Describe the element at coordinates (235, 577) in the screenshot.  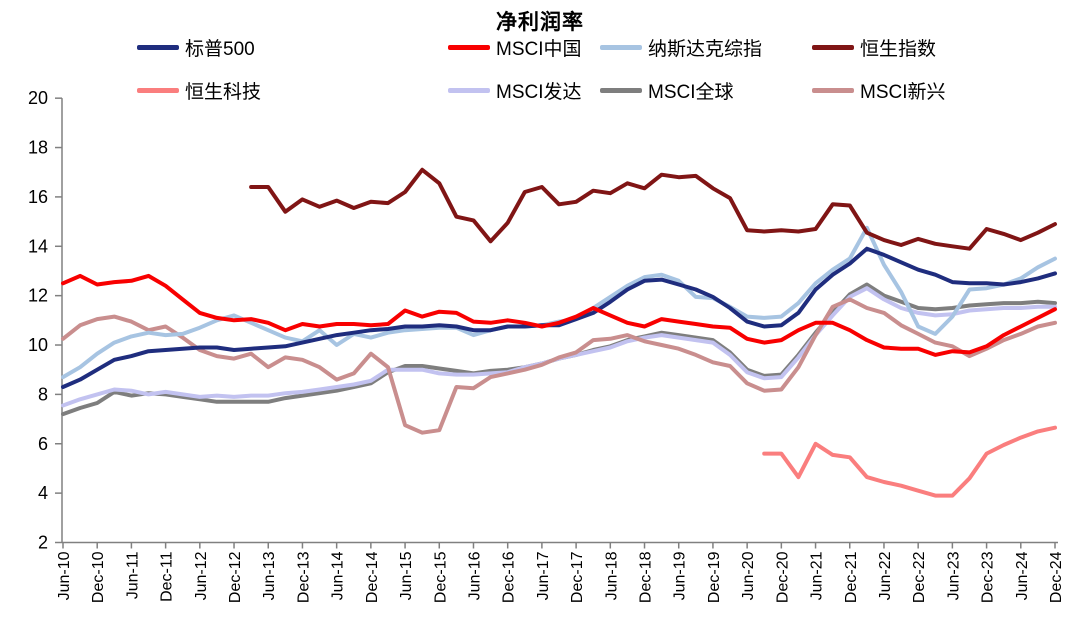
I see `x-axis-label: Dec-12` at that location.